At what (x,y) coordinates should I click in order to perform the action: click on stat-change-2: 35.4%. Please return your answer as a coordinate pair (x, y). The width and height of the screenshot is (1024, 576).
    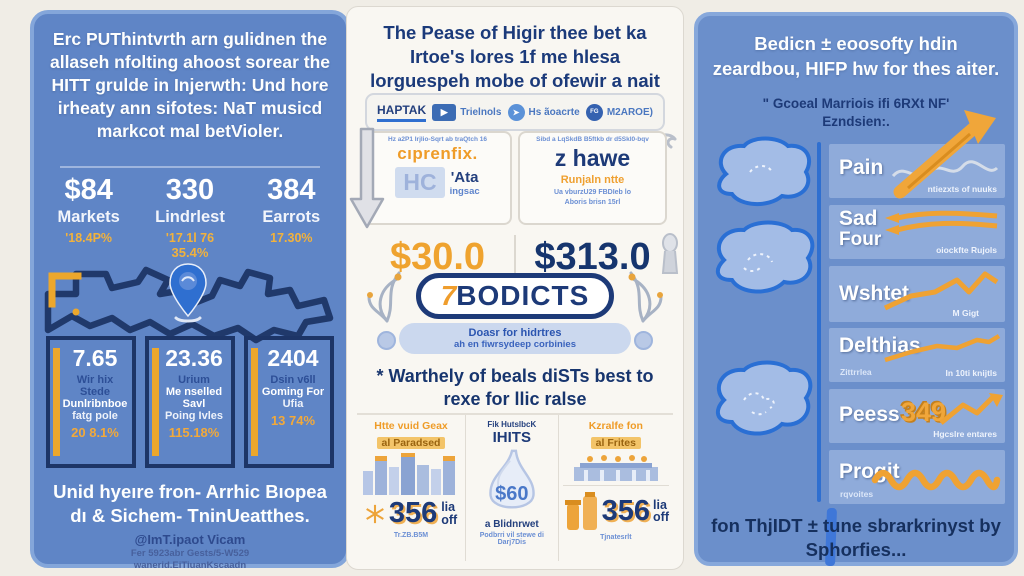
    Looking at the image, I should click on (190, 252).